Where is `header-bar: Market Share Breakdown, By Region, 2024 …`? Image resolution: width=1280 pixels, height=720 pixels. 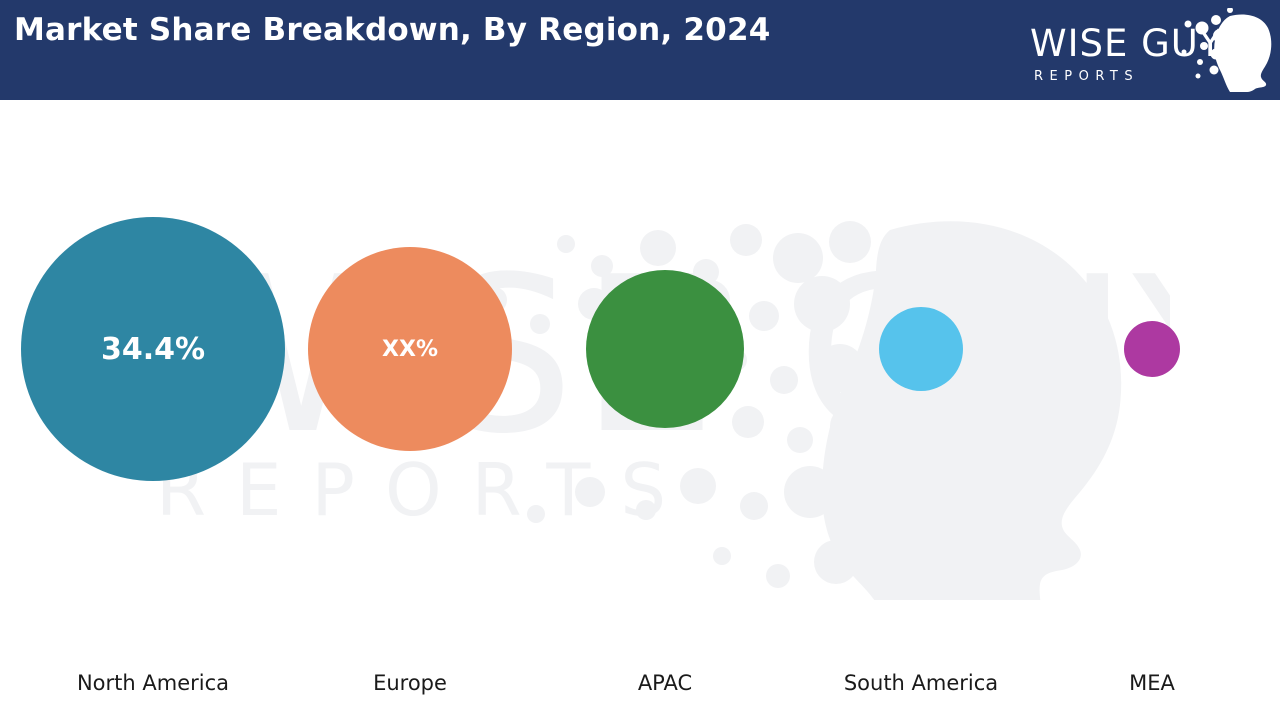 header-bar: Market Share Breakdown, By Region, 2024 … is located at coordinates (640, 50).